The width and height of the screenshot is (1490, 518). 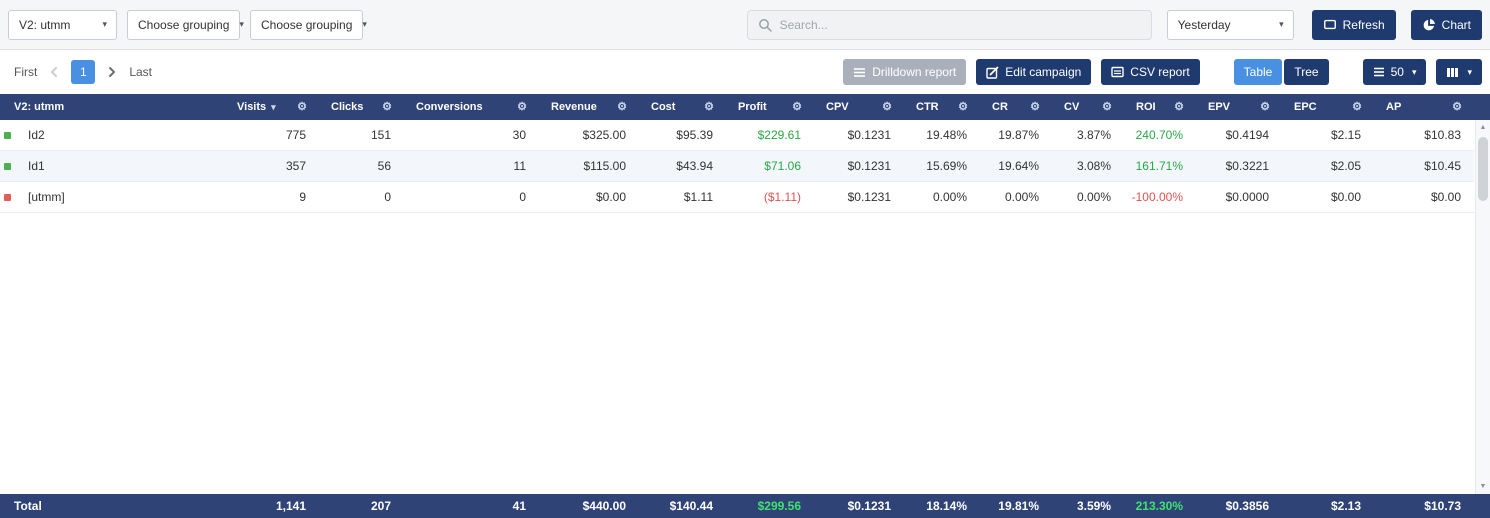 I want to click on rows-per-page-button: 50 ▾, so click(x=1394, y=72).